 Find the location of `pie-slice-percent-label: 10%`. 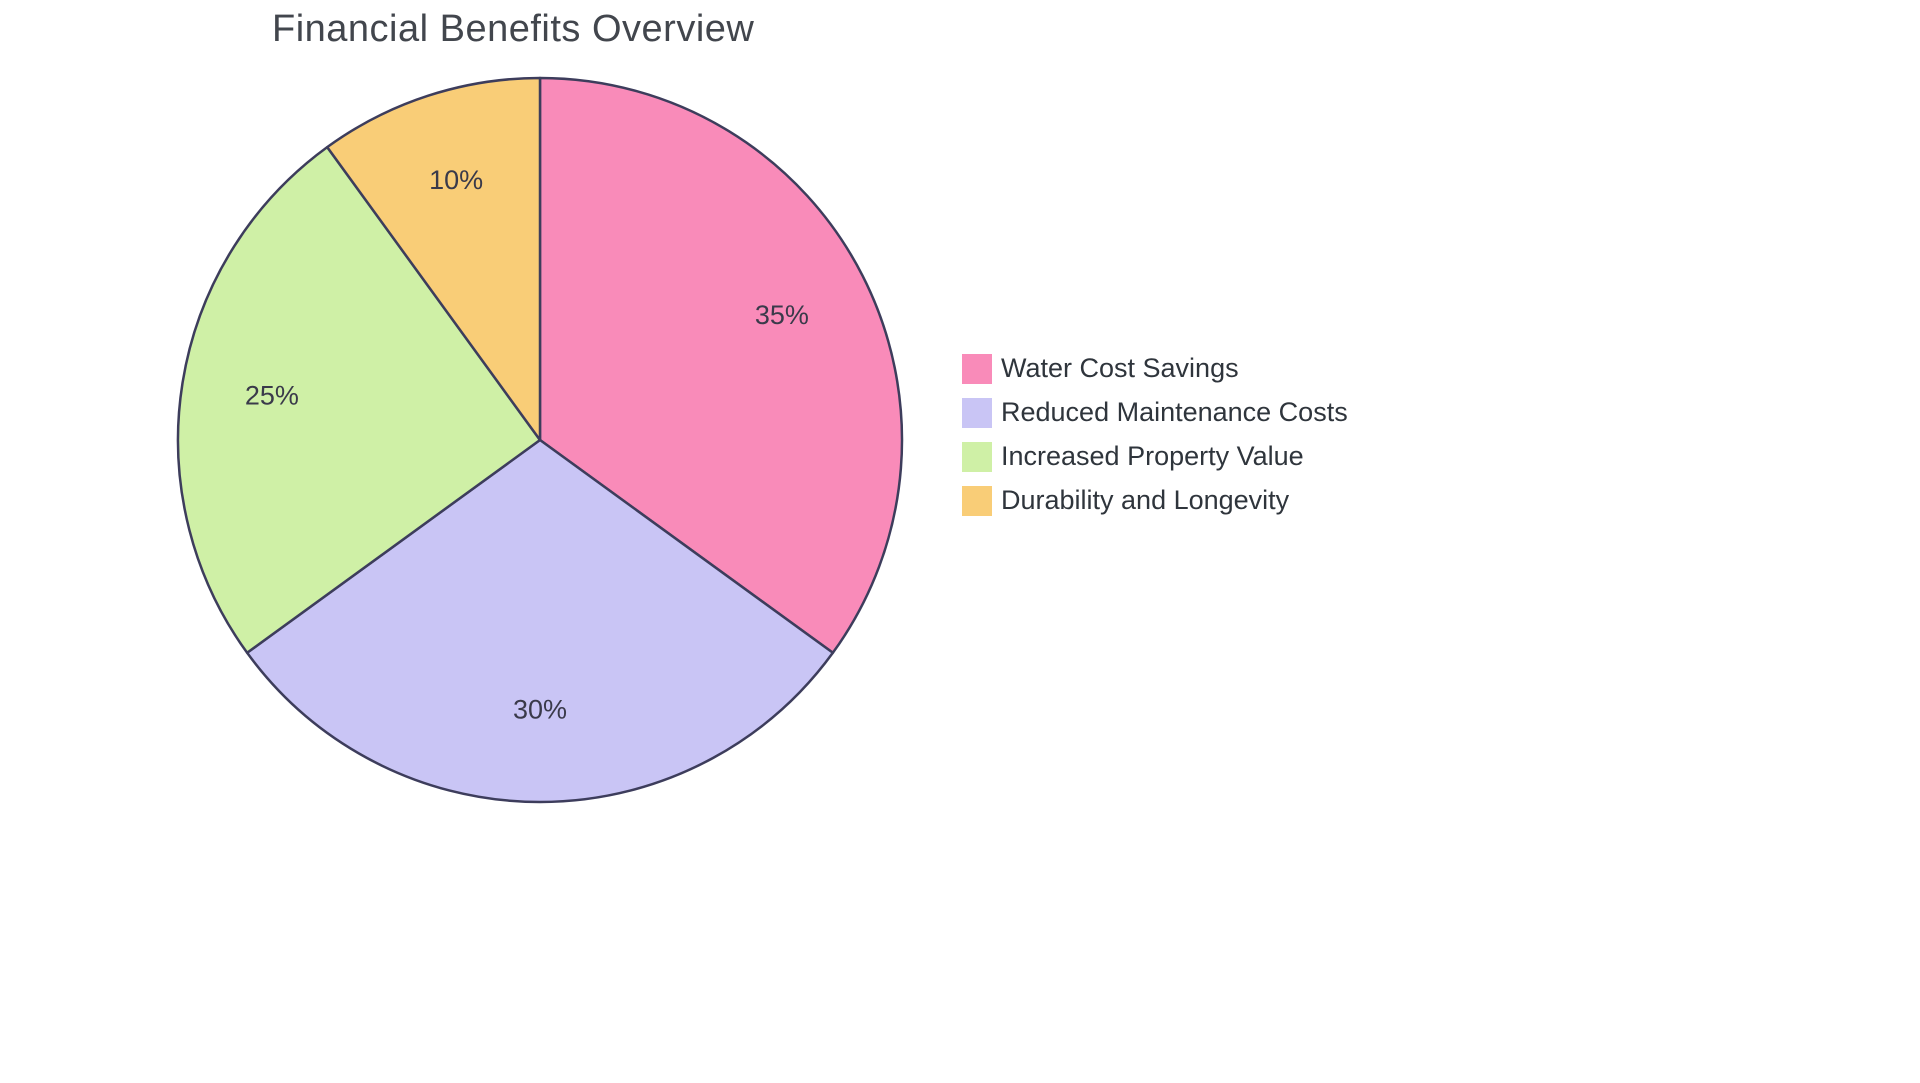

pie-slice-percent-label: 10% is located at coordinates (456, 180).